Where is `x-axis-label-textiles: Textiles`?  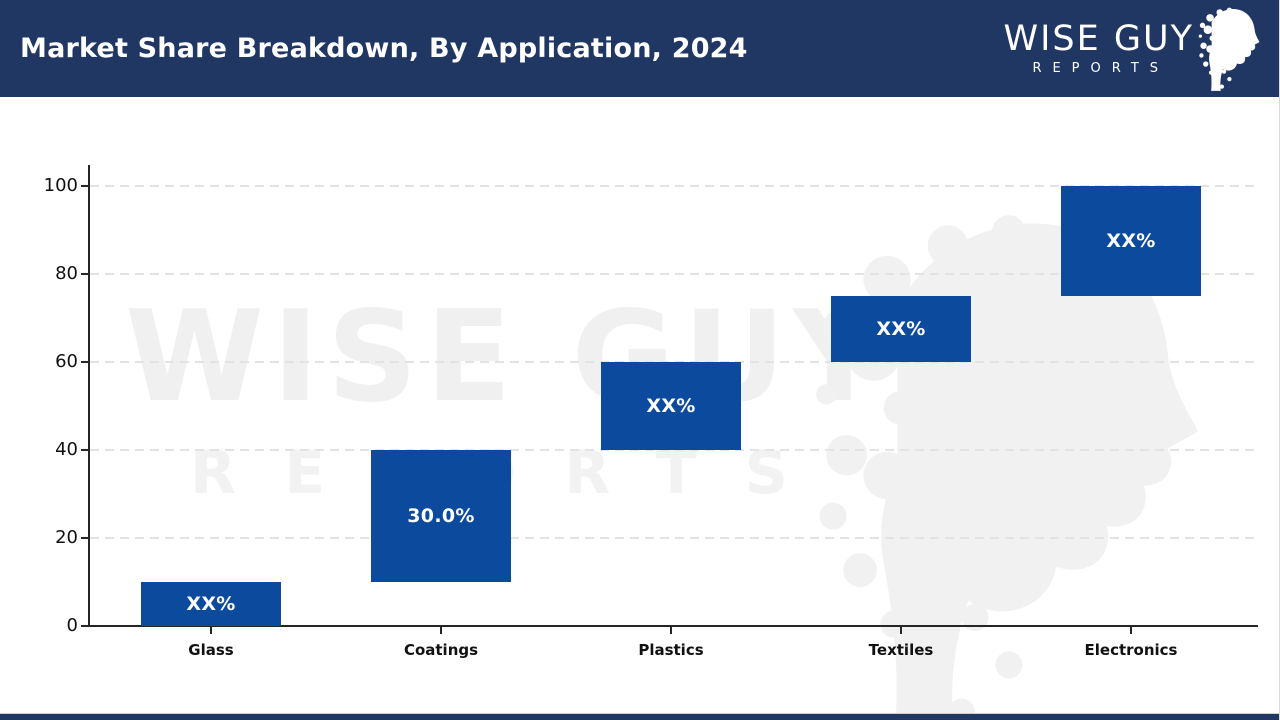
x-axis-label-textiles: Textiles is located at coordinates (901, 650).